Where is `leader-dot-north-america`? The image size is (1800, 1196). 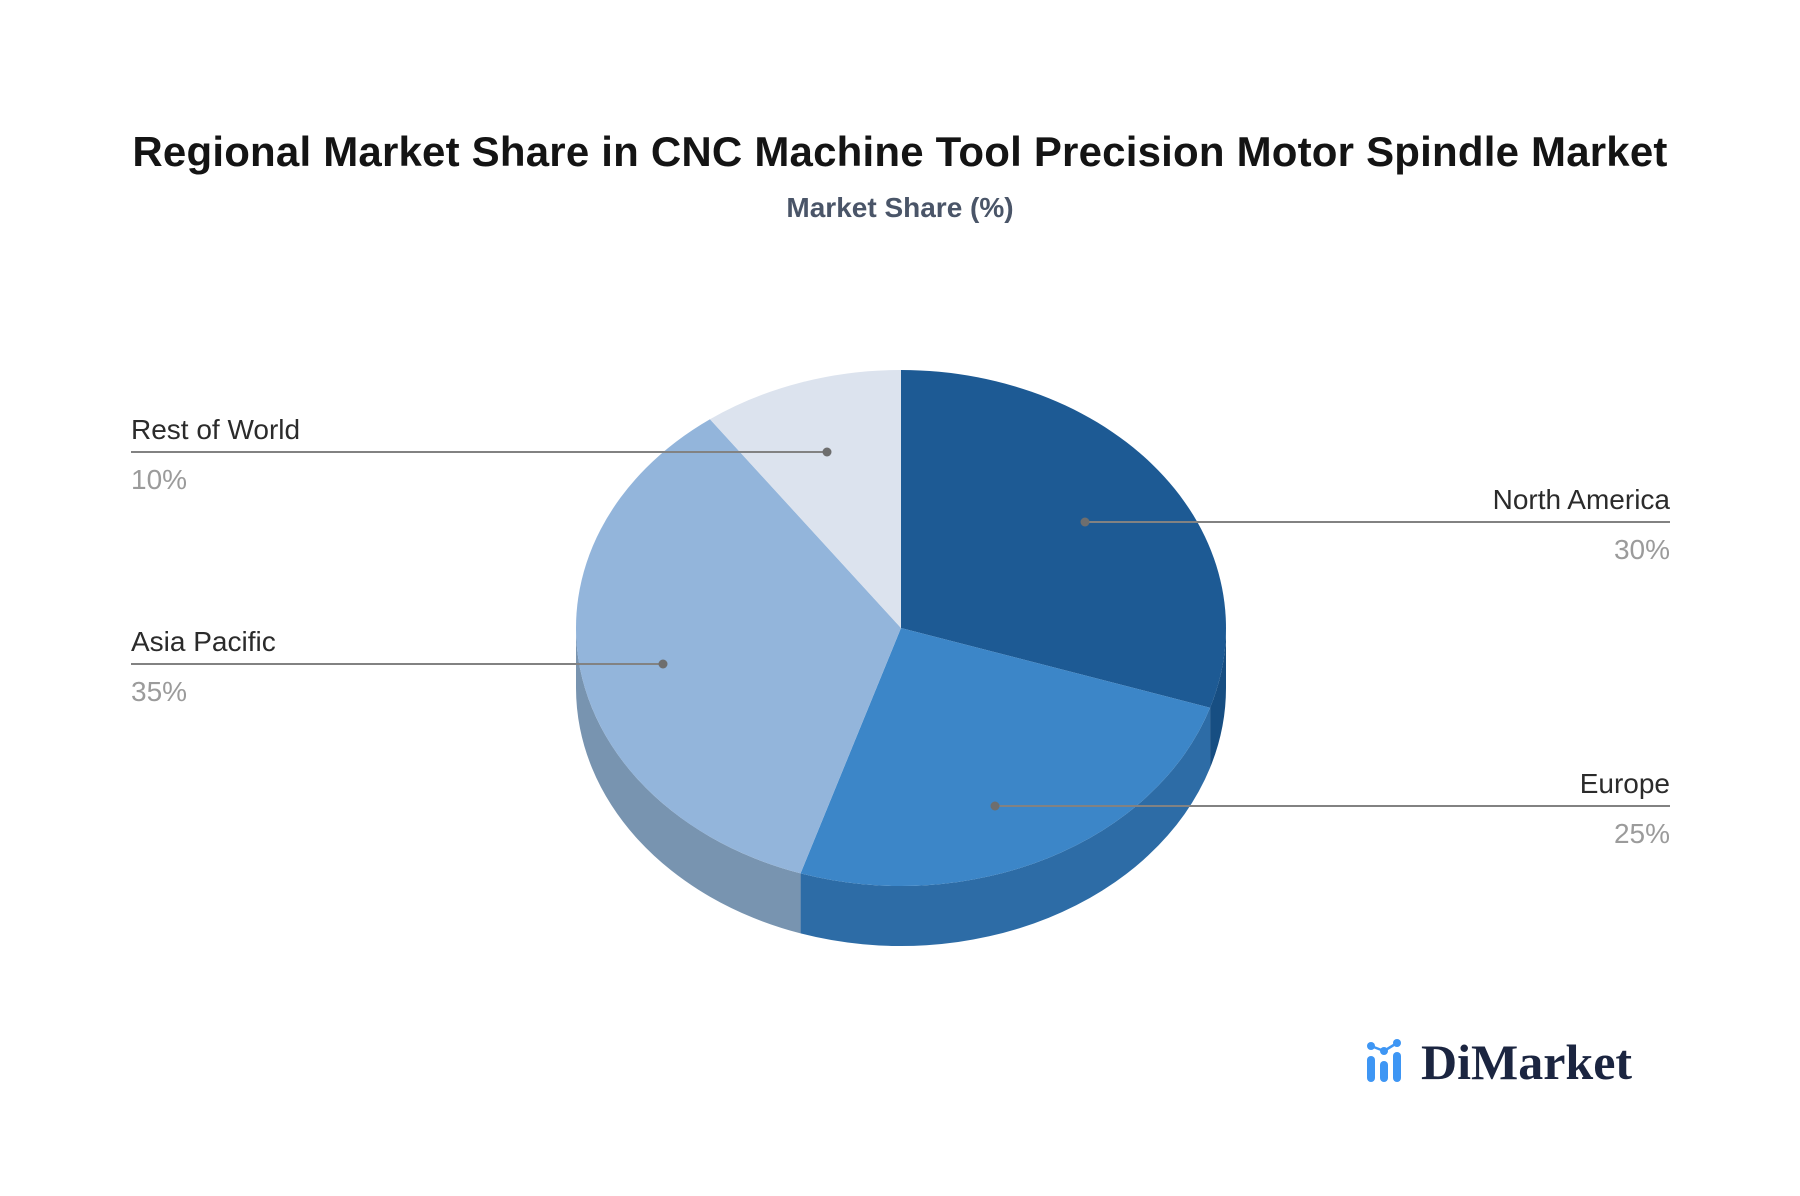 leader-dot-north-america is located at coordinates (1085, 522).